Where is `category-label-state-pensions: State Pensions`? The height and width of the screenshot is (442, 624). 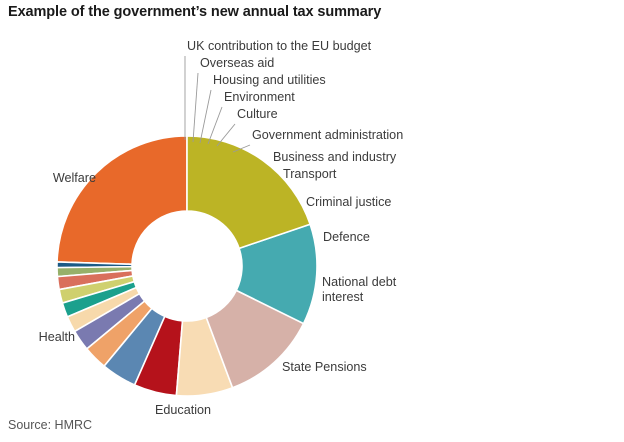 category-label-state-pensions: State Pensions is located at coordinates (324, 367).